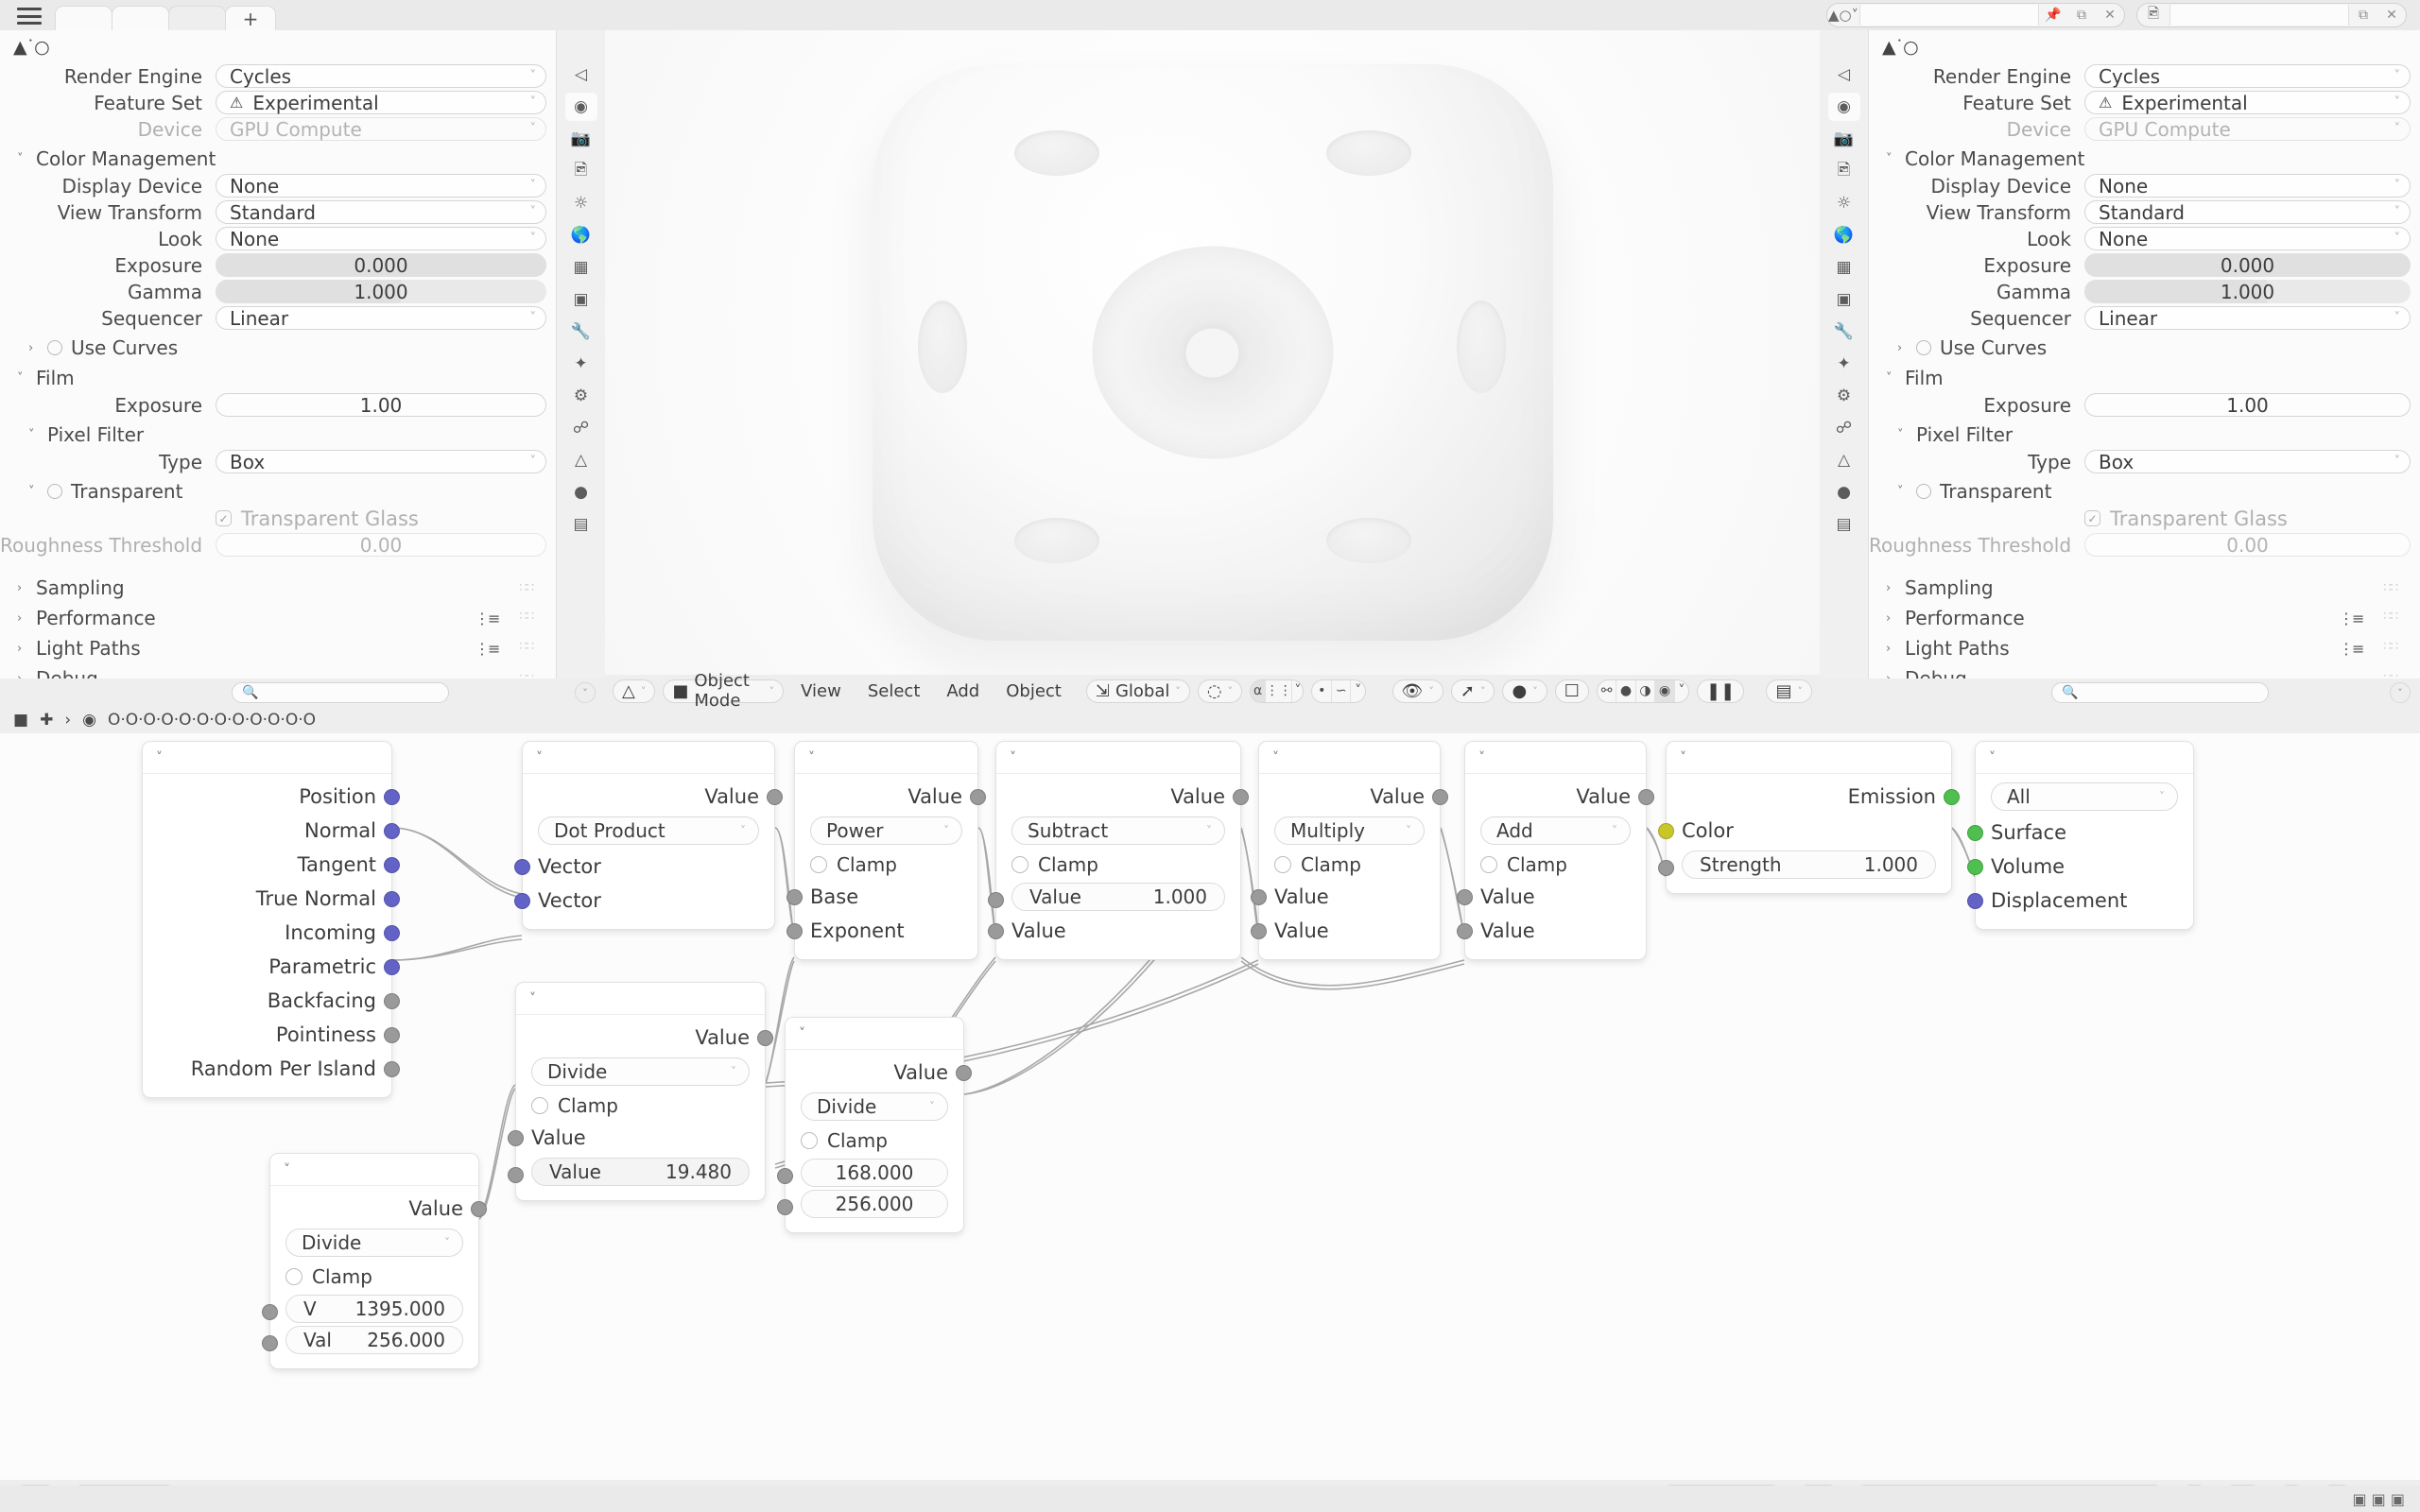 This screenshot has width=2420, height=1512. Describe the element at coordinates (381, 238) in the screenshot. I see `dropdown: None ˅` at that location.